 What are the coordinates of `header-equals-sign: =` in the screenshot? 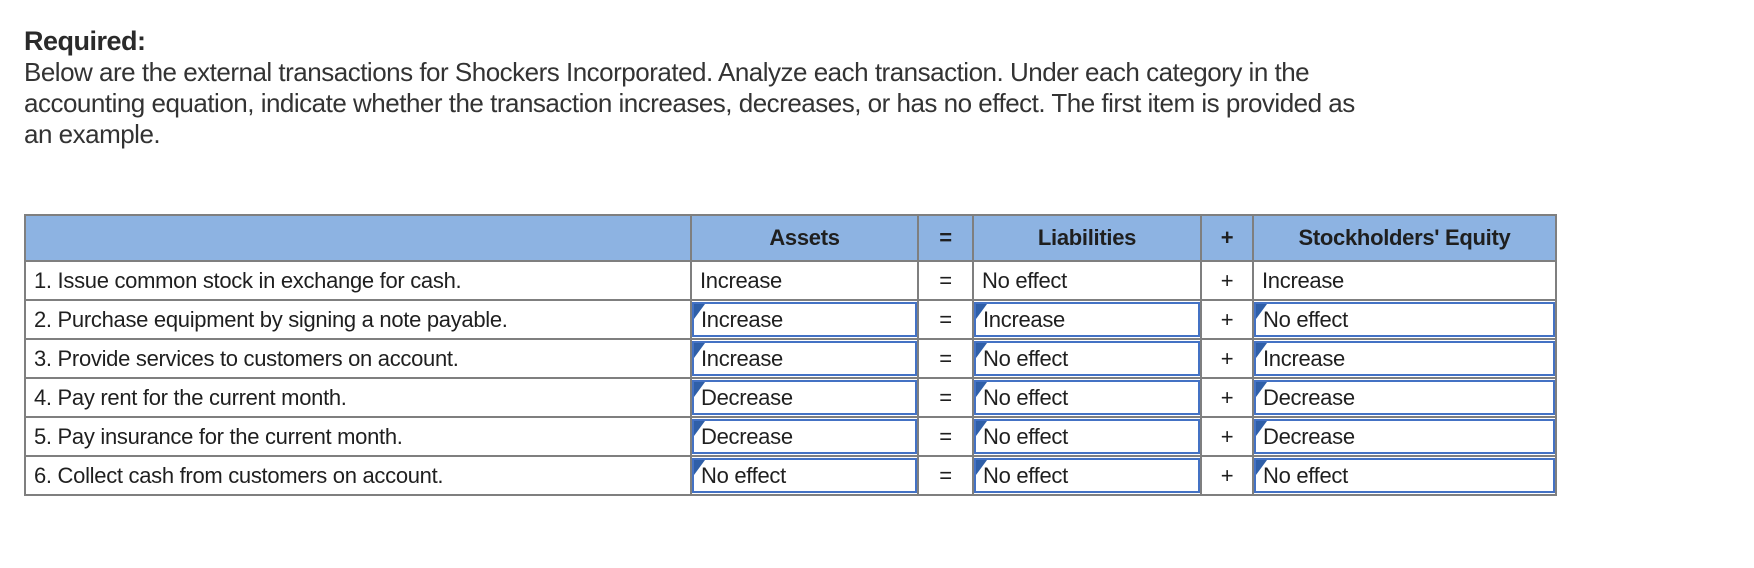 It's located at (945, 238).